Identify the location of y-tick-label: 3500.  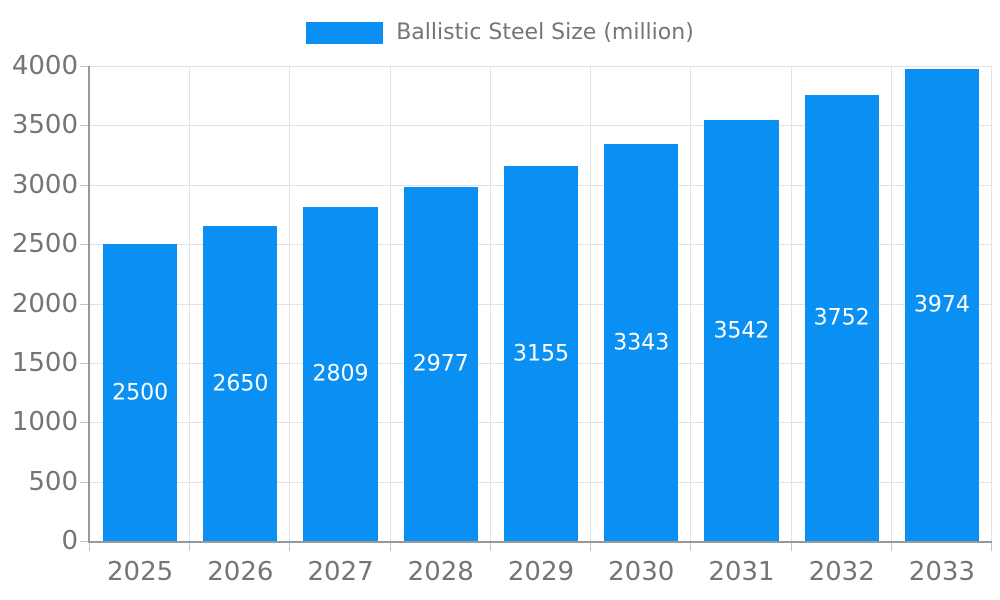
(44, 125).